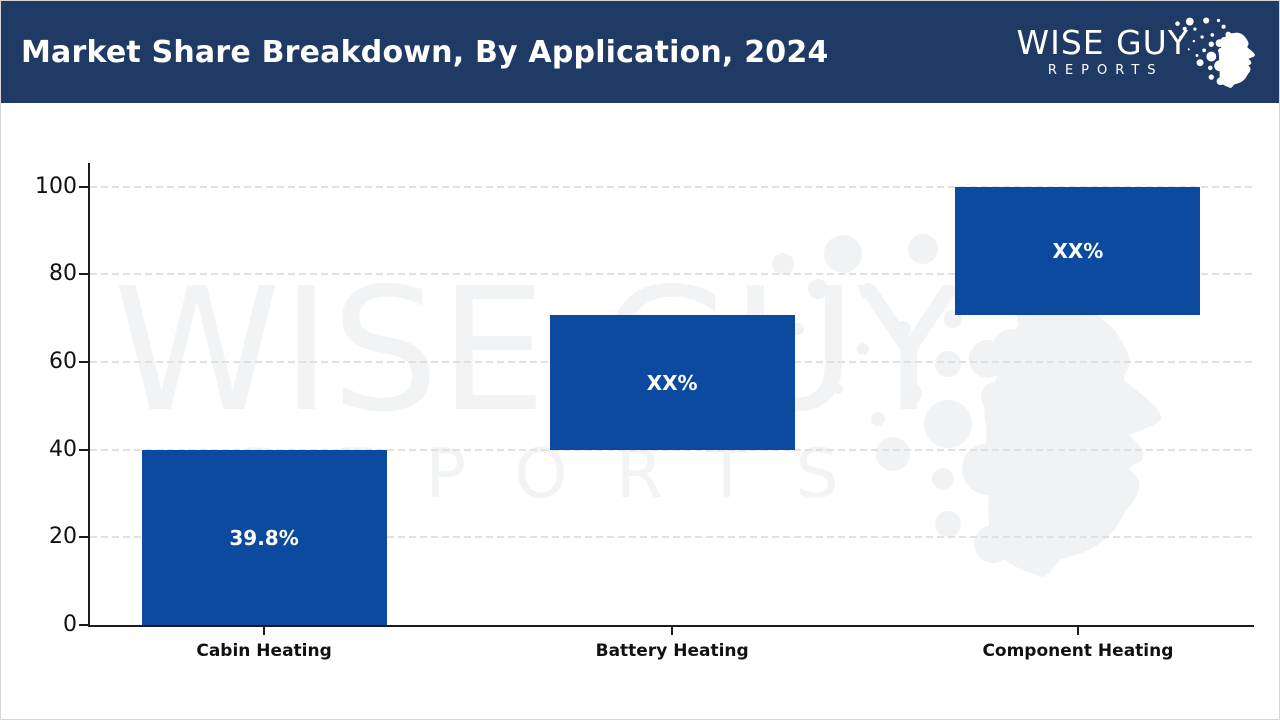 Image resolution: width=1280 pixels, height=720 pixels. I want to click on bar: 39.8%, so click(264, 537).